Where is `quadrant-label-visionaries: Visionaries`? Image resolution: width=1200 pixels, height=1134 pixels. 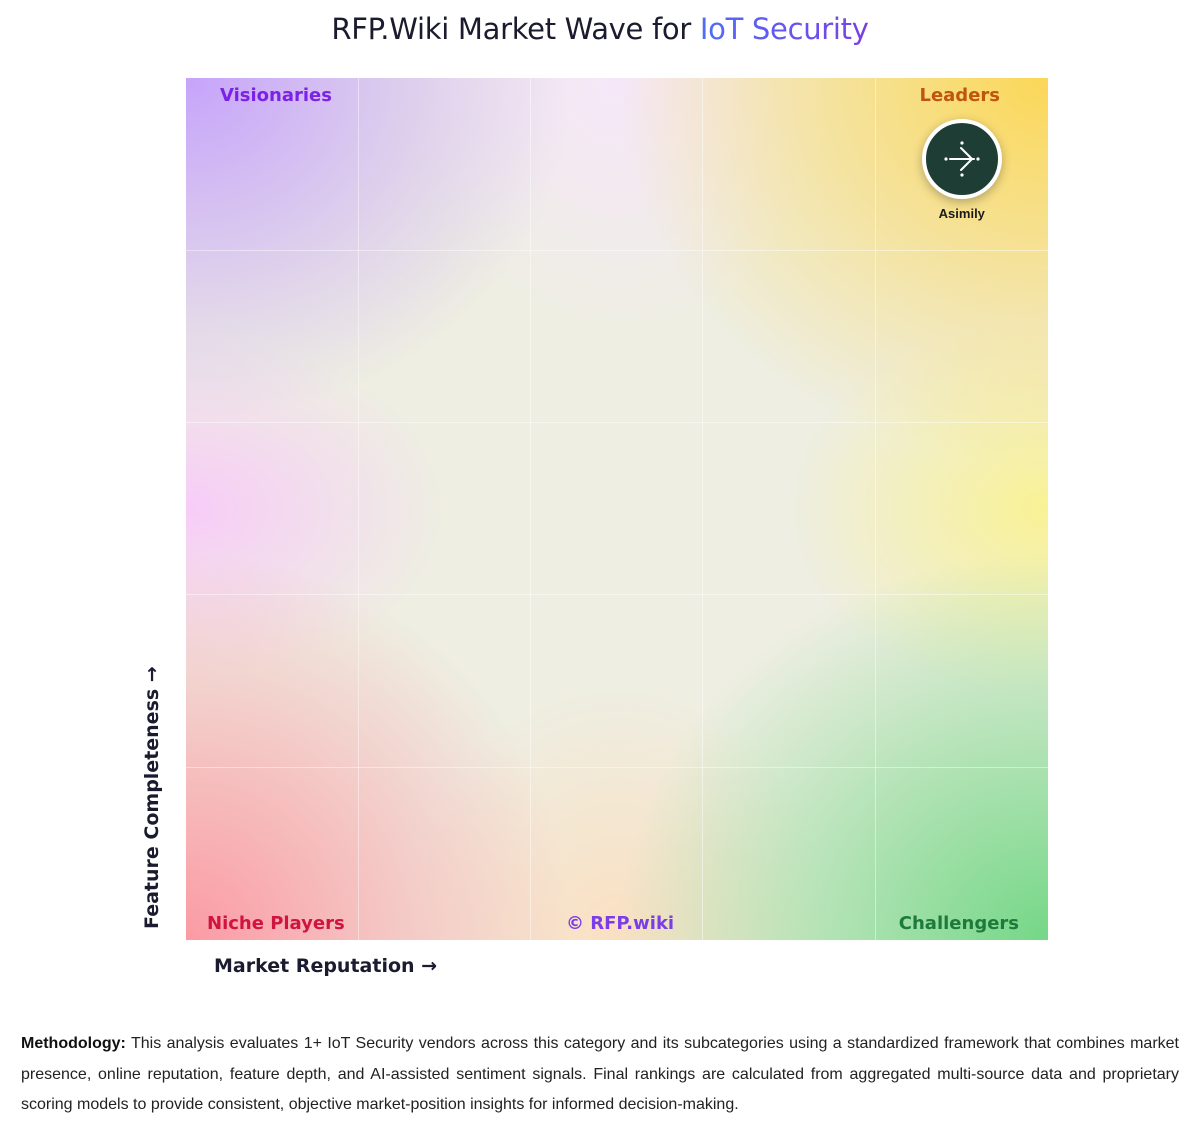
quadrant-label-visionaries: Visionaries is located at coordinates (276, 95).